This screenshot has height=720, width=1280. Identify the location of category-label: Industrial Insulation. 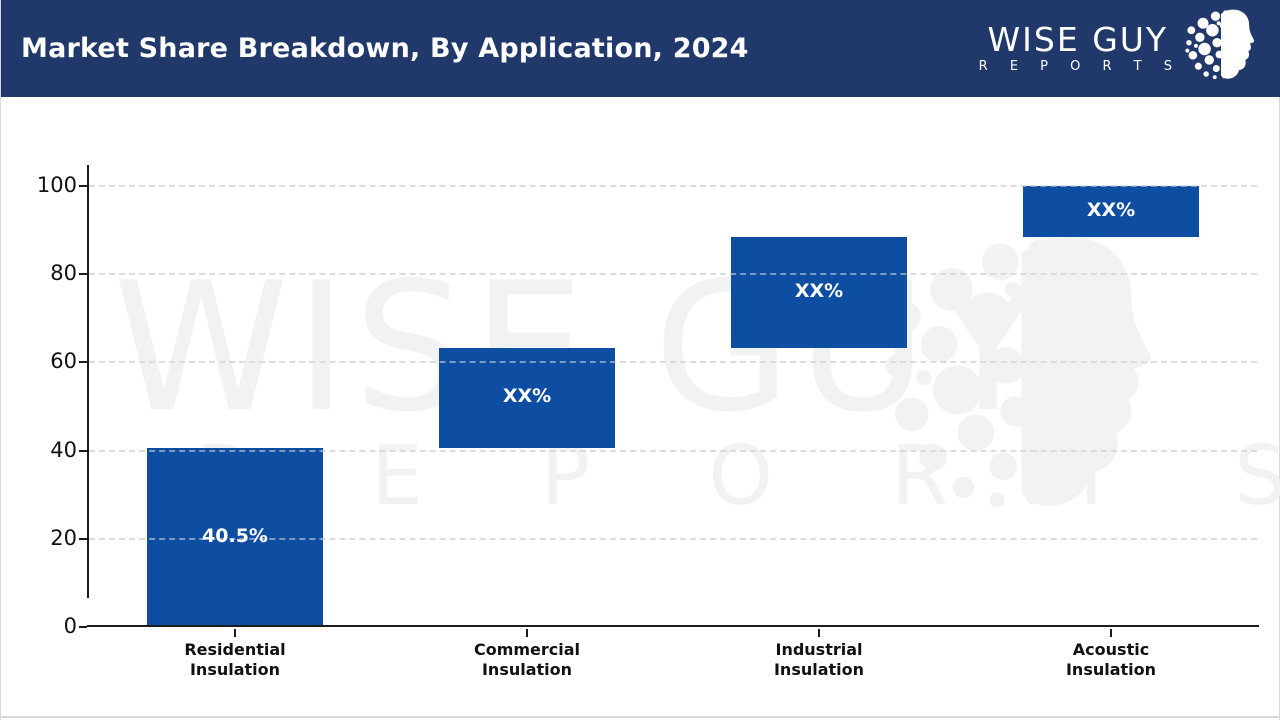
(819, 660).